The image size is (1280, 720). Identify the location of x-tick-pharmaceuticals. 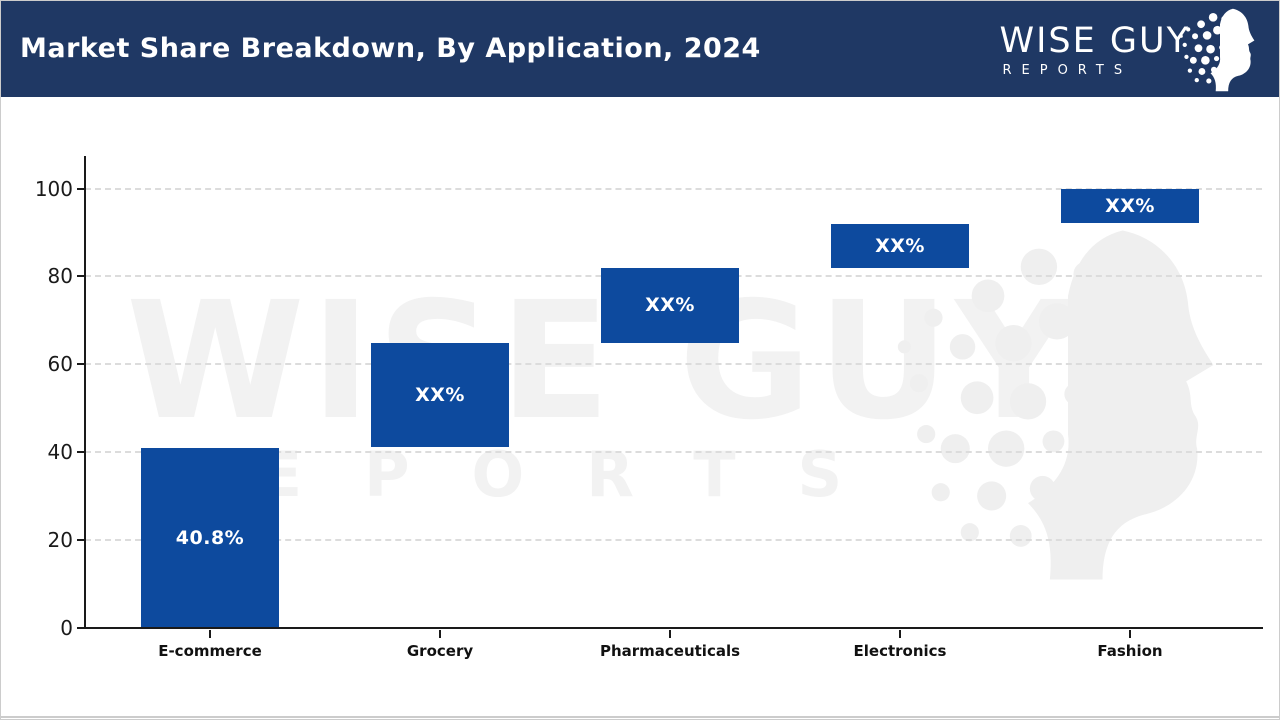
(670, 633).